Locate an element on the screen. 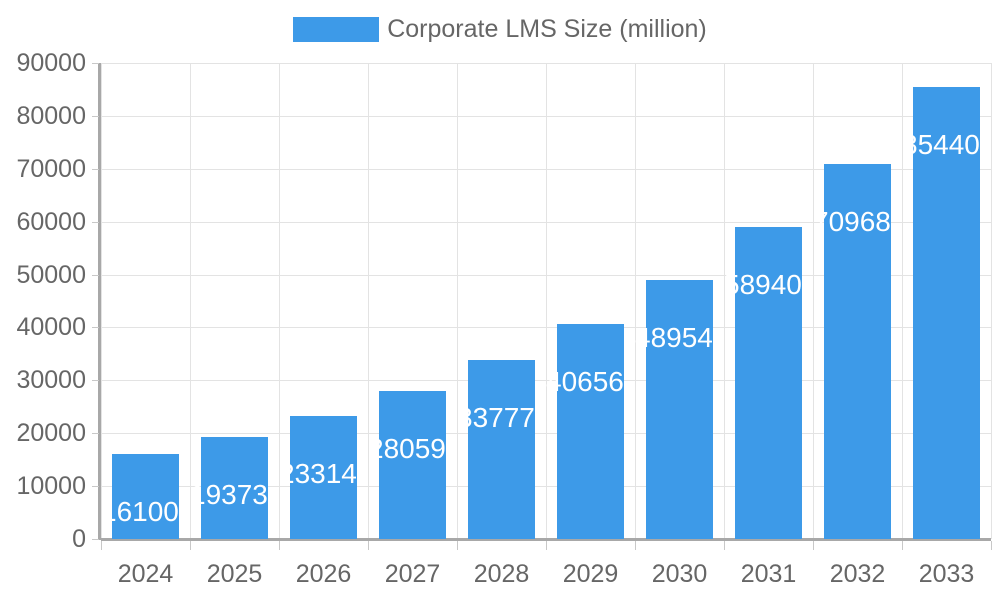 Image resolution: width=1000 pixels, height=600 pixels. bar-value-label: 40656 is located at coordinates (585, 381).